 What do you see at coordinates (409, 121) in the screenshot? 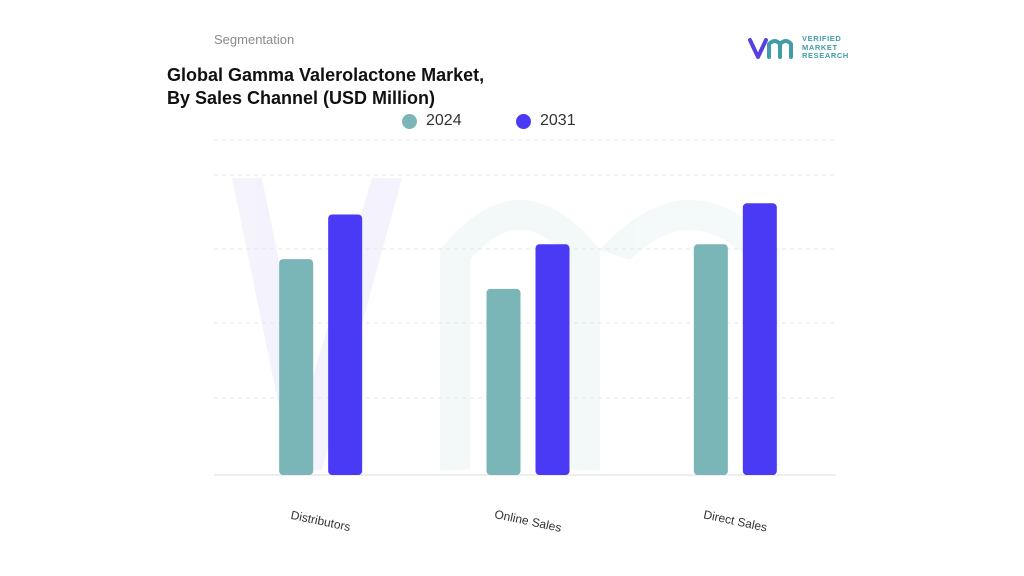
I see `legend-swatch-2024` at bounding box center [409, 121].